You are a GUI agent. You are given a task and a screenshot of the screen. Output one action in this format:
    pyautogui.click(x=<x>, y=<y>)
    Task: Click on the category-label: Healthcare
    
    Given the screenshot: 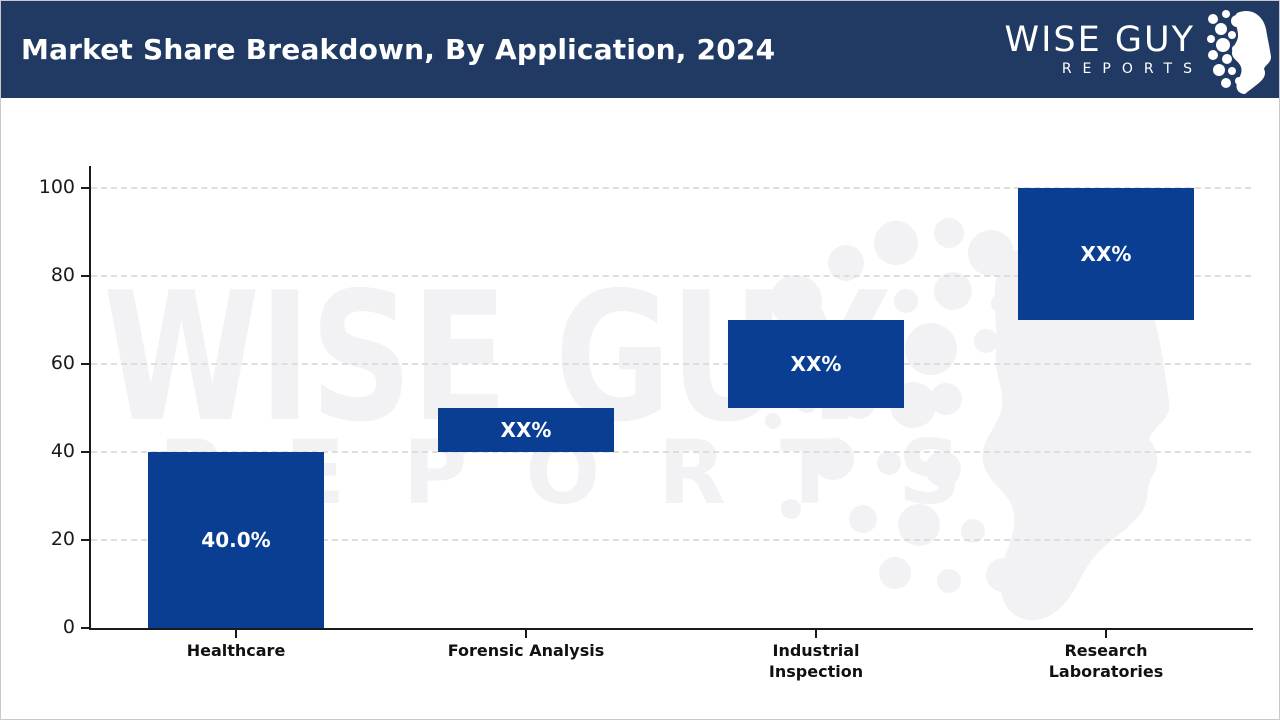 What is the action you would take?
    pyautogui.click(x=236, y=651)
    